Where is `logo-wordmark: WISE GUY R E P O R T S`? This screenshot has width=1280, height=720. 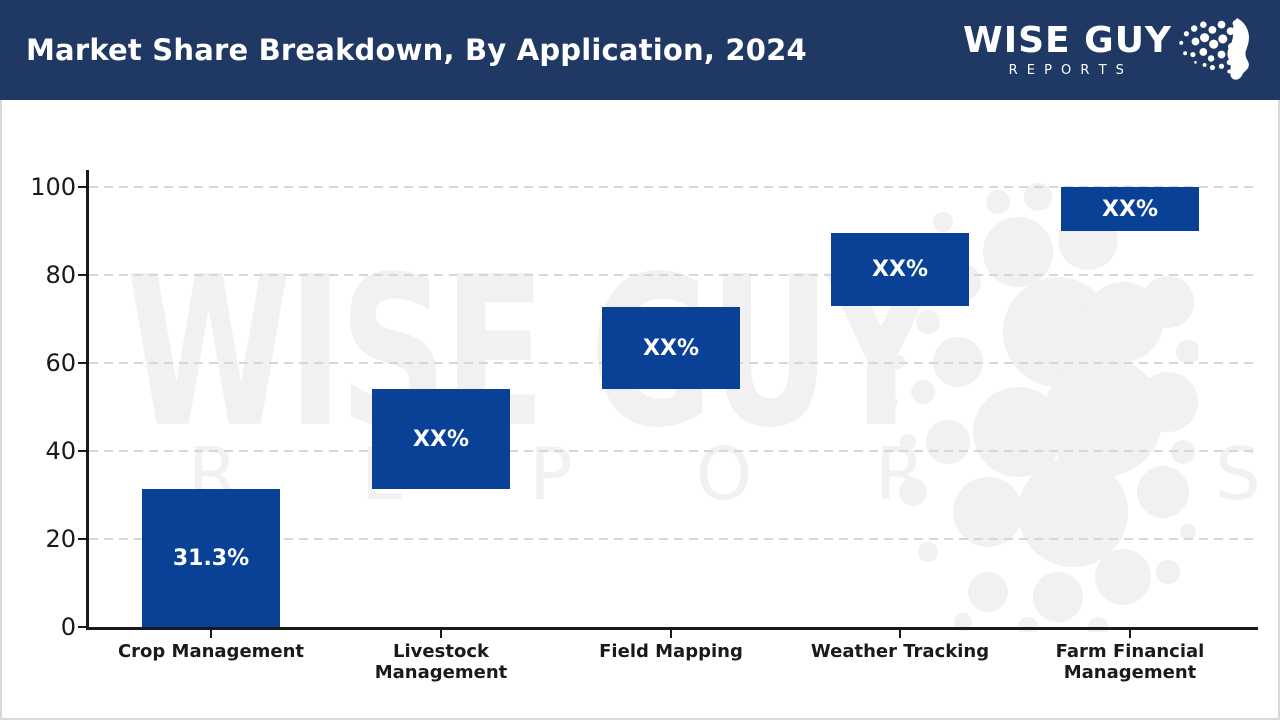
logo-wordmark: WISE GUY R E P O R T S is located at coordinates (1067, 48).